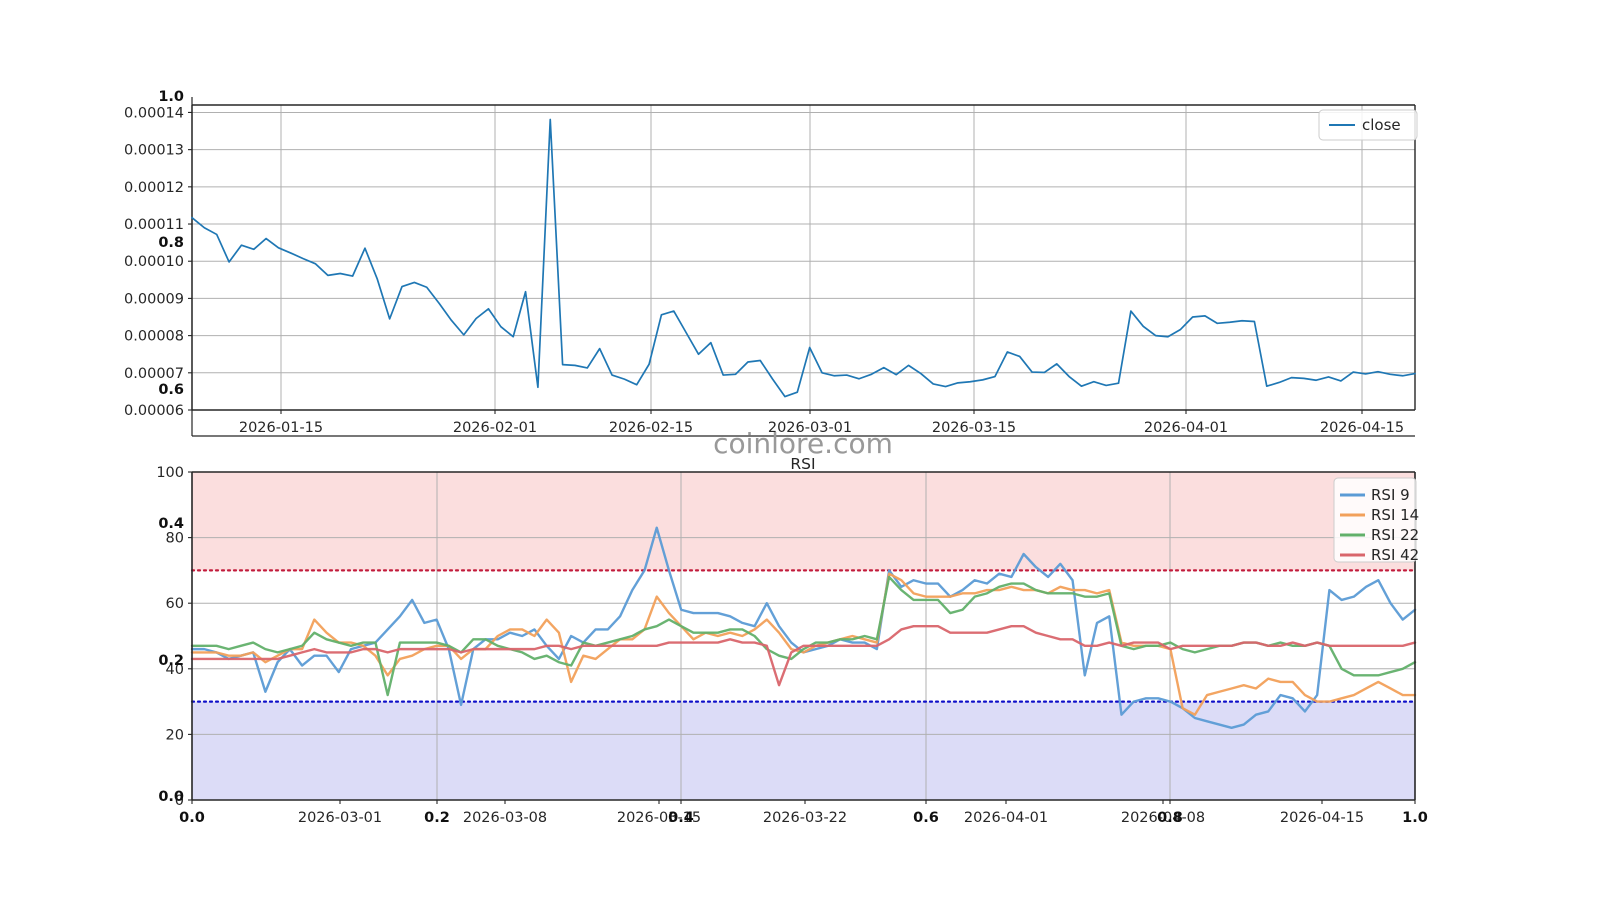 Image resolution: width=1600 pixels, height=900 pixels. What do you see at coordinates (154, 262) in the screenshot?
I see `price-ytick-label: 0.00010` at bounding box center [154, 262].